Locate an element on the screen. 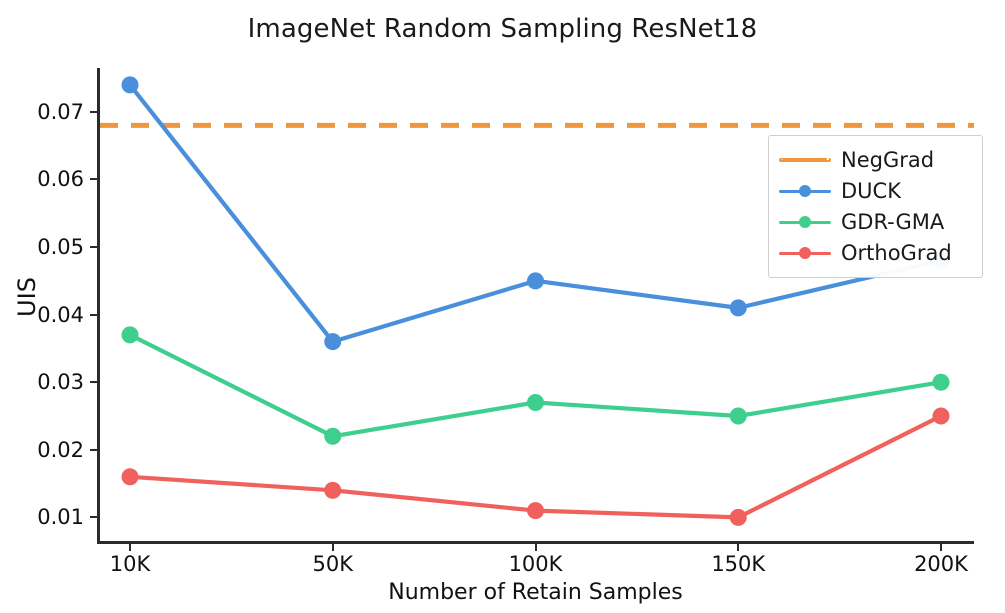 This screenshot has height=613, width=1005. legend-label: GDR-GMA is located at coordinates (893, 221).